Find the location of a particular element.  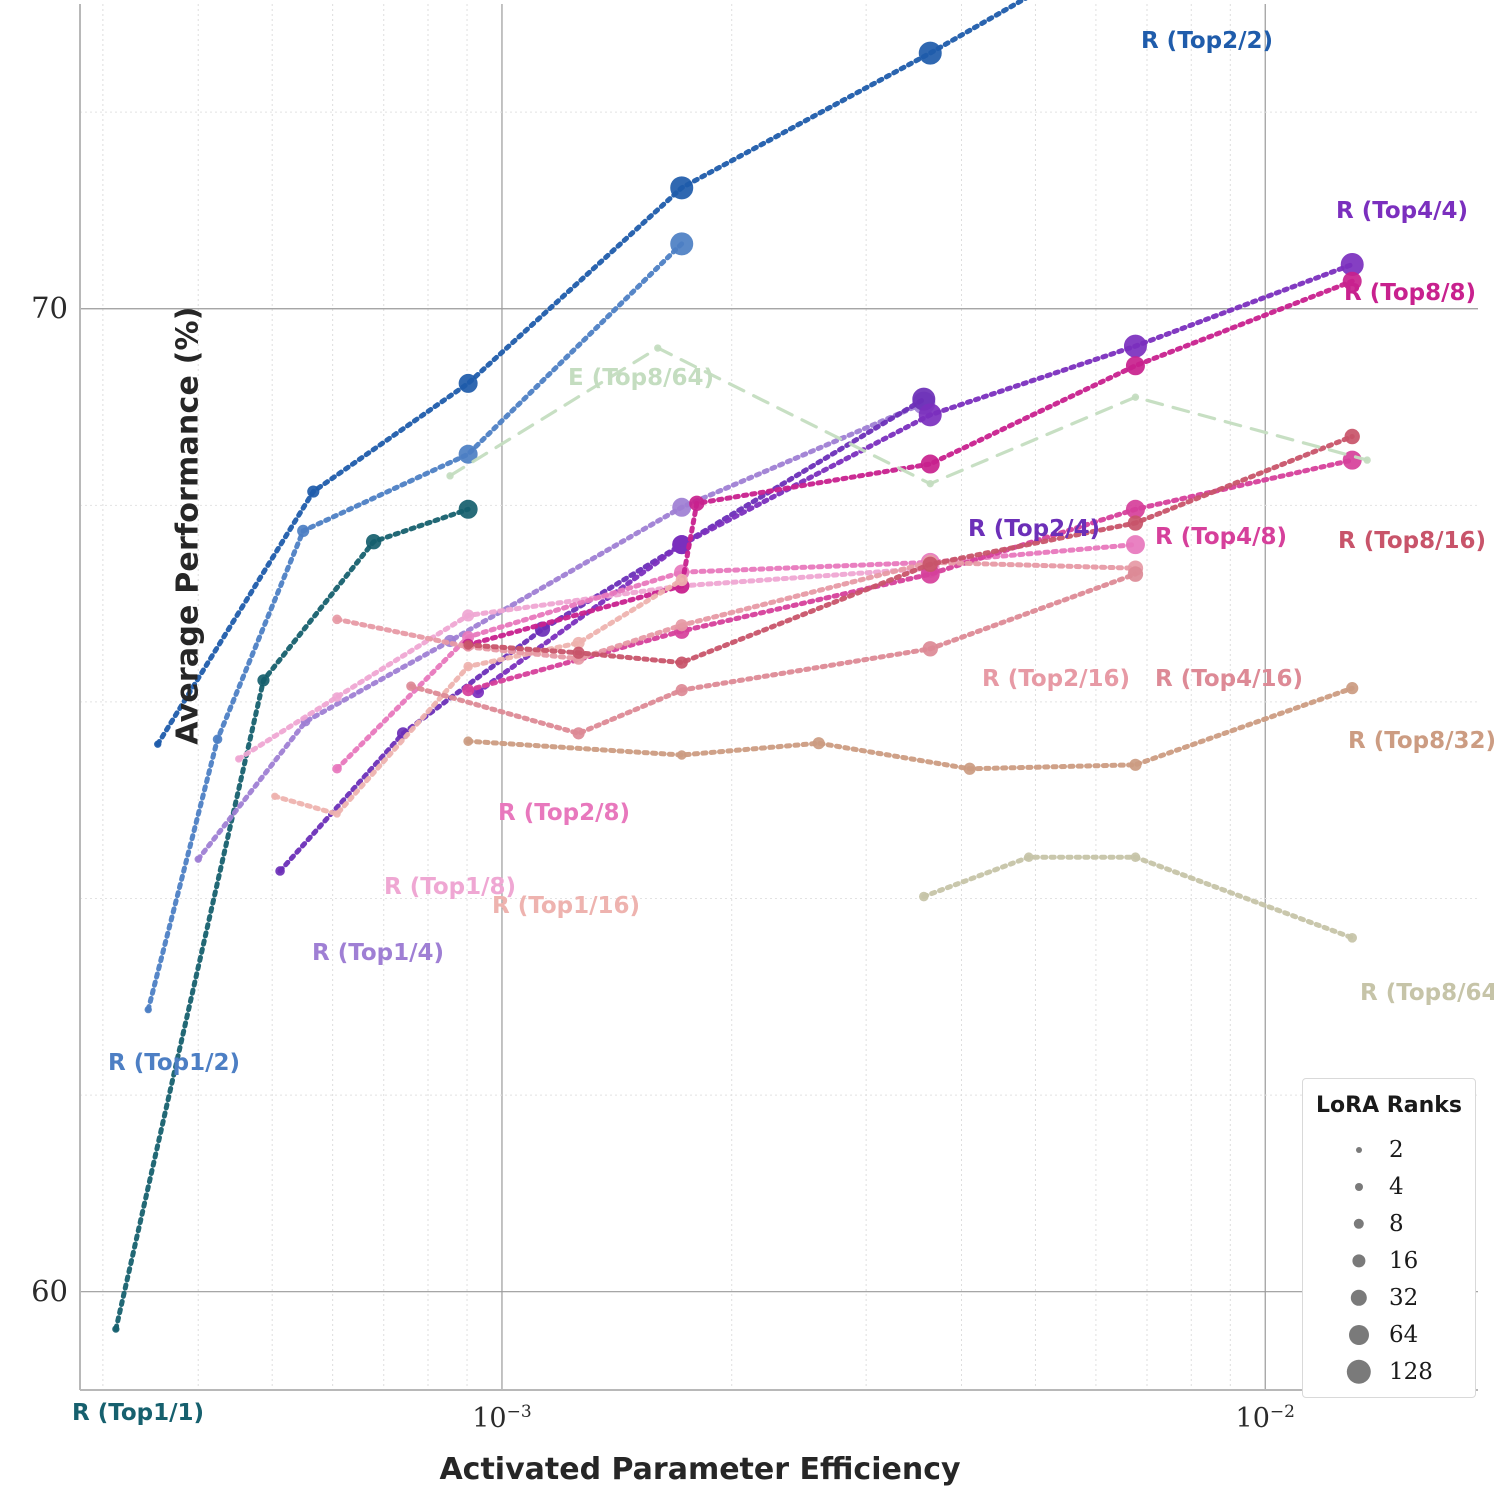

series-label: R (Top1/1) is located at coordinates (138, 1413).